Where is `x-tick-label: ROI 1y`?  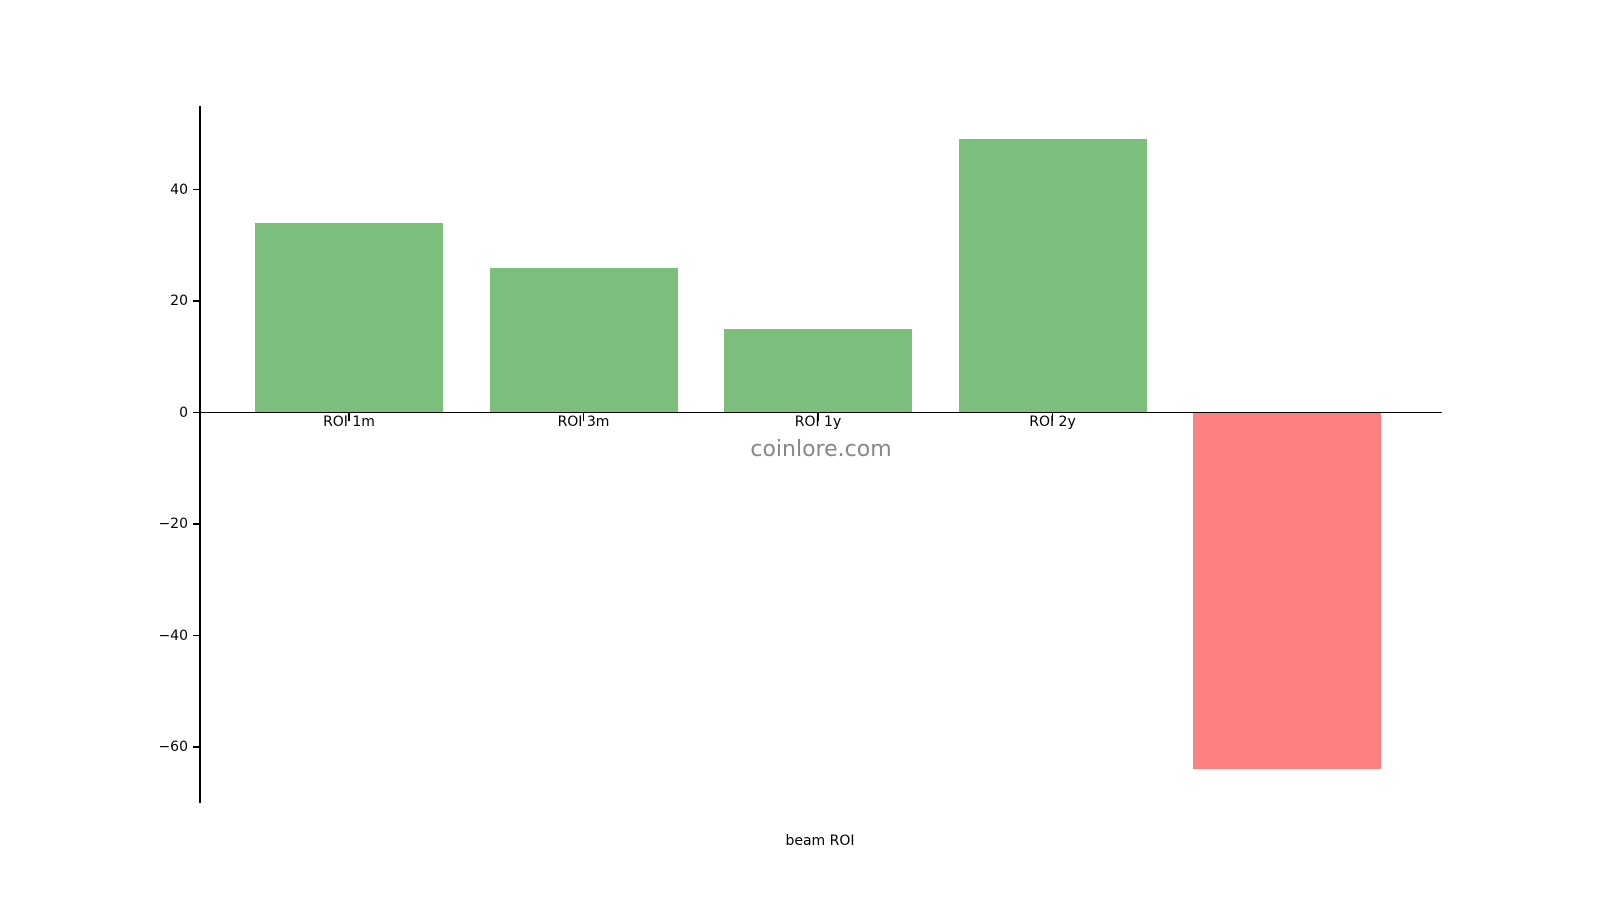 x-tick-label: ROI 1y is located at coordinates (818, 422).